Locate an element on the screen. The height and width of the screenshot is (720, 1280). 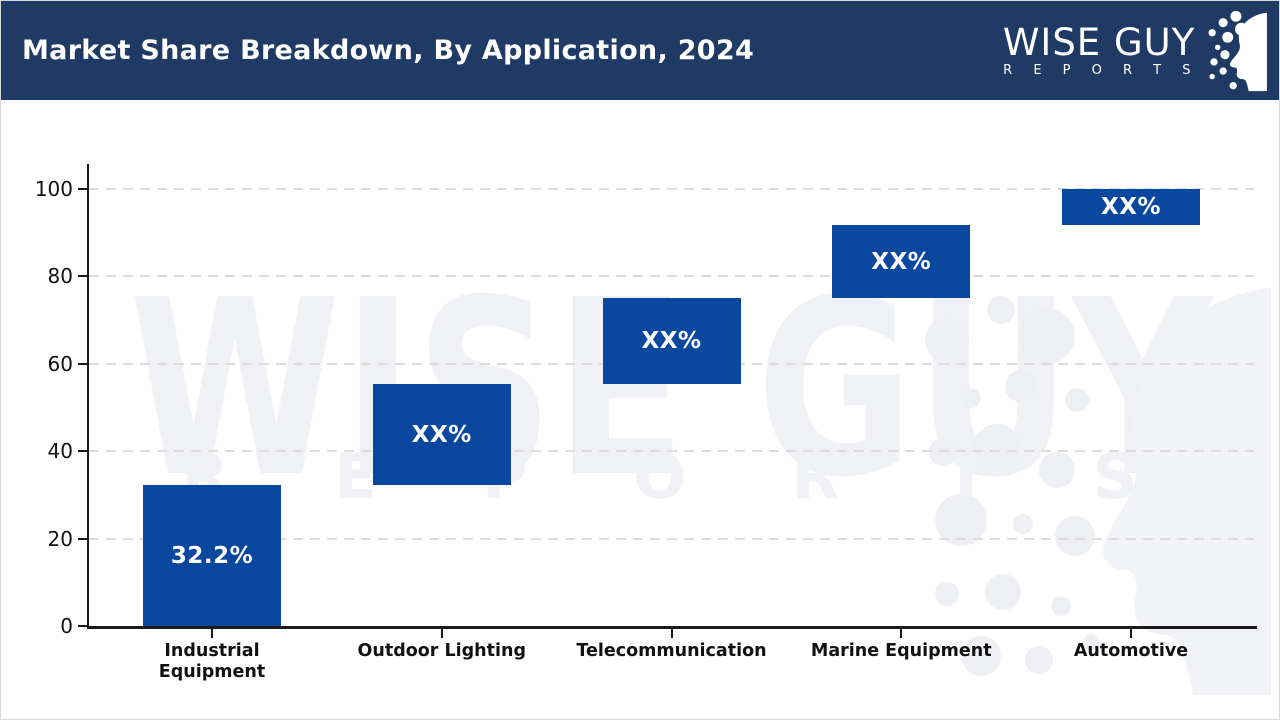
bar-marine-equipment: XX% is located at coordinates (901, 261).